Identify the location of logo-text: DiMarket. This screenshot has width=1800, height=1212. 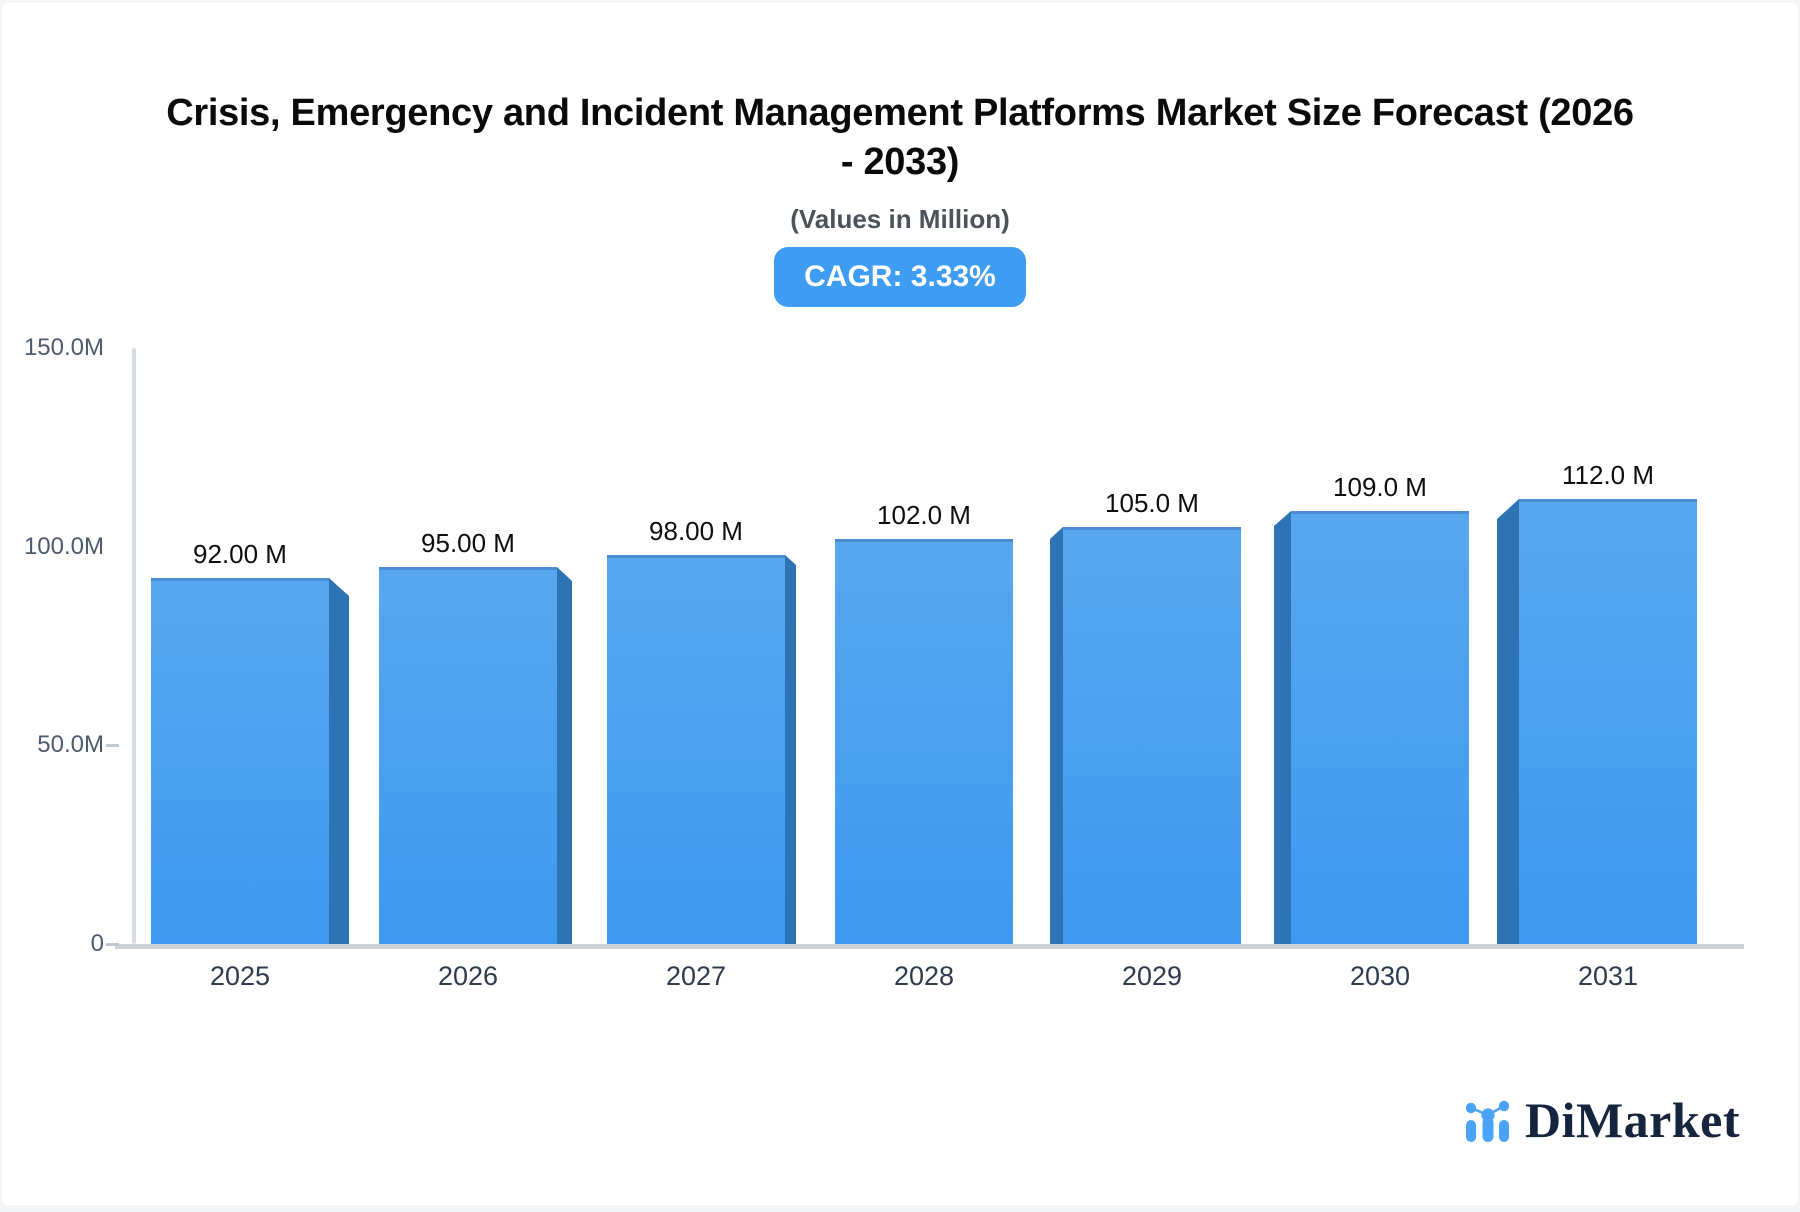
(1632, 1120).